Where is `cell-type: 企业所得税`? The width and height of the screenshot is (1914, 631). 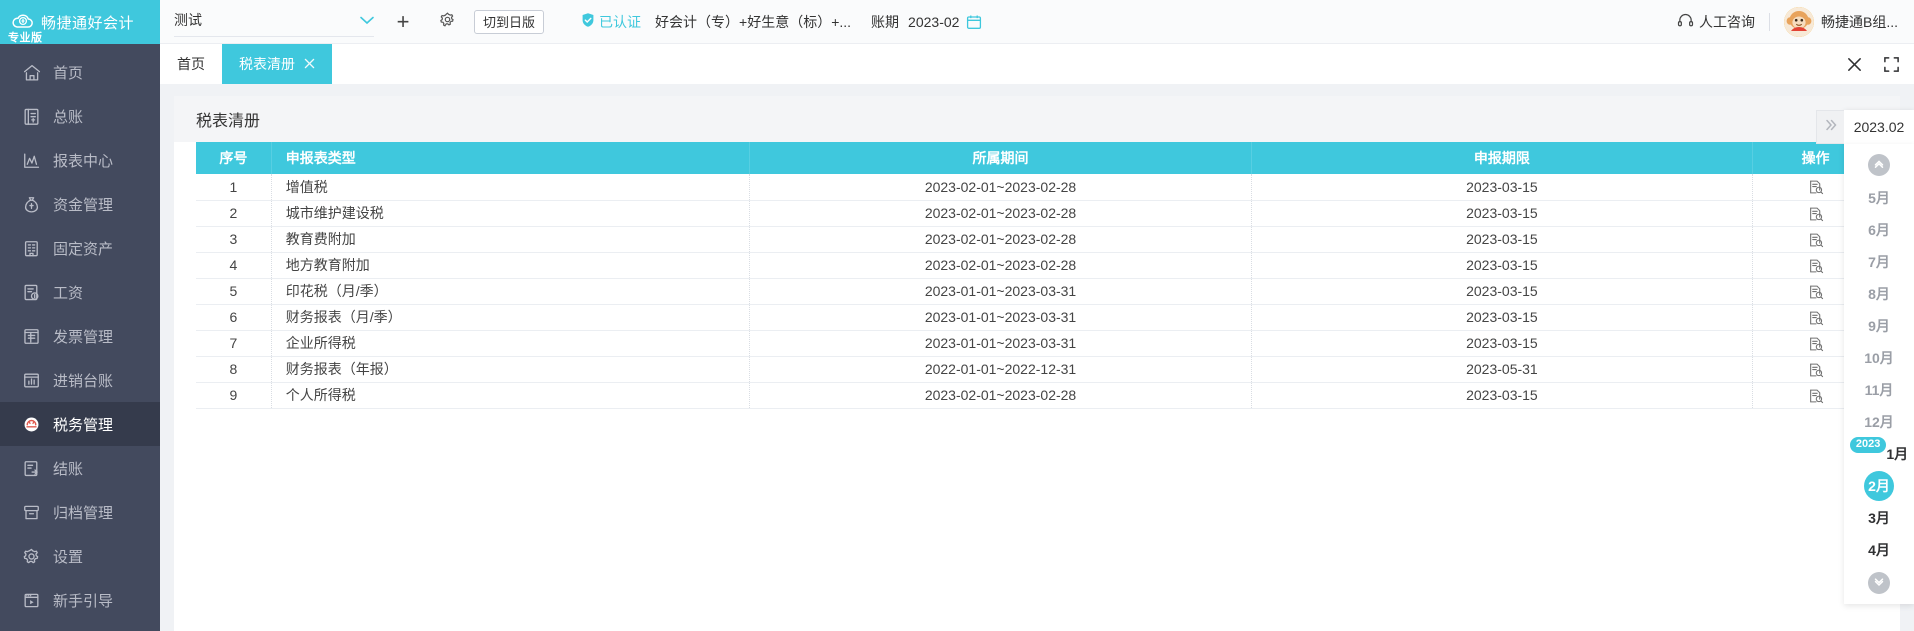 cell-type: 企业所得税 is located at coordinates (511, 343).